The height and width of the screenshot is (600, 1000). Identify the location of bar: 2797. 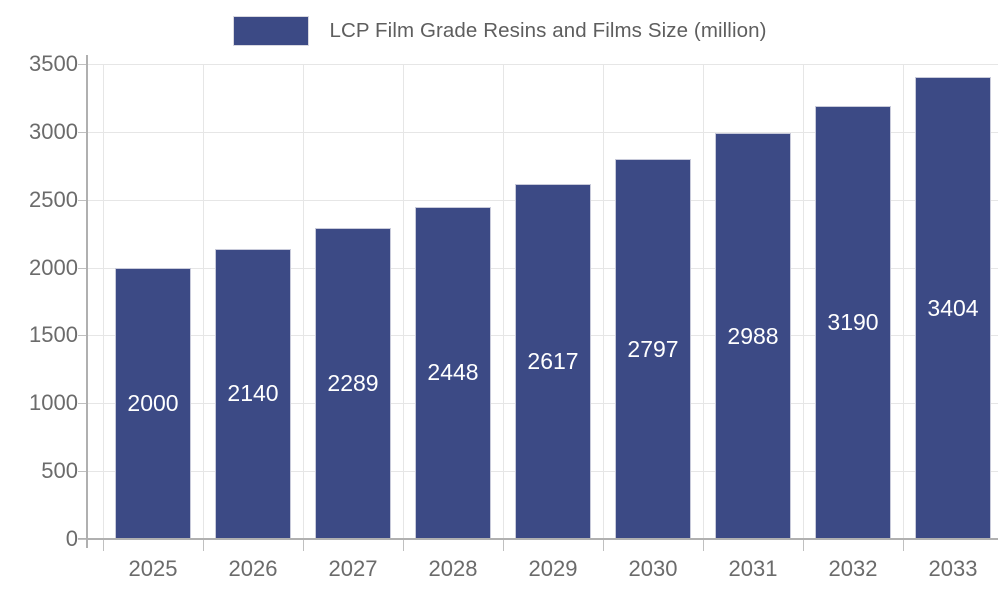
(653, 349).